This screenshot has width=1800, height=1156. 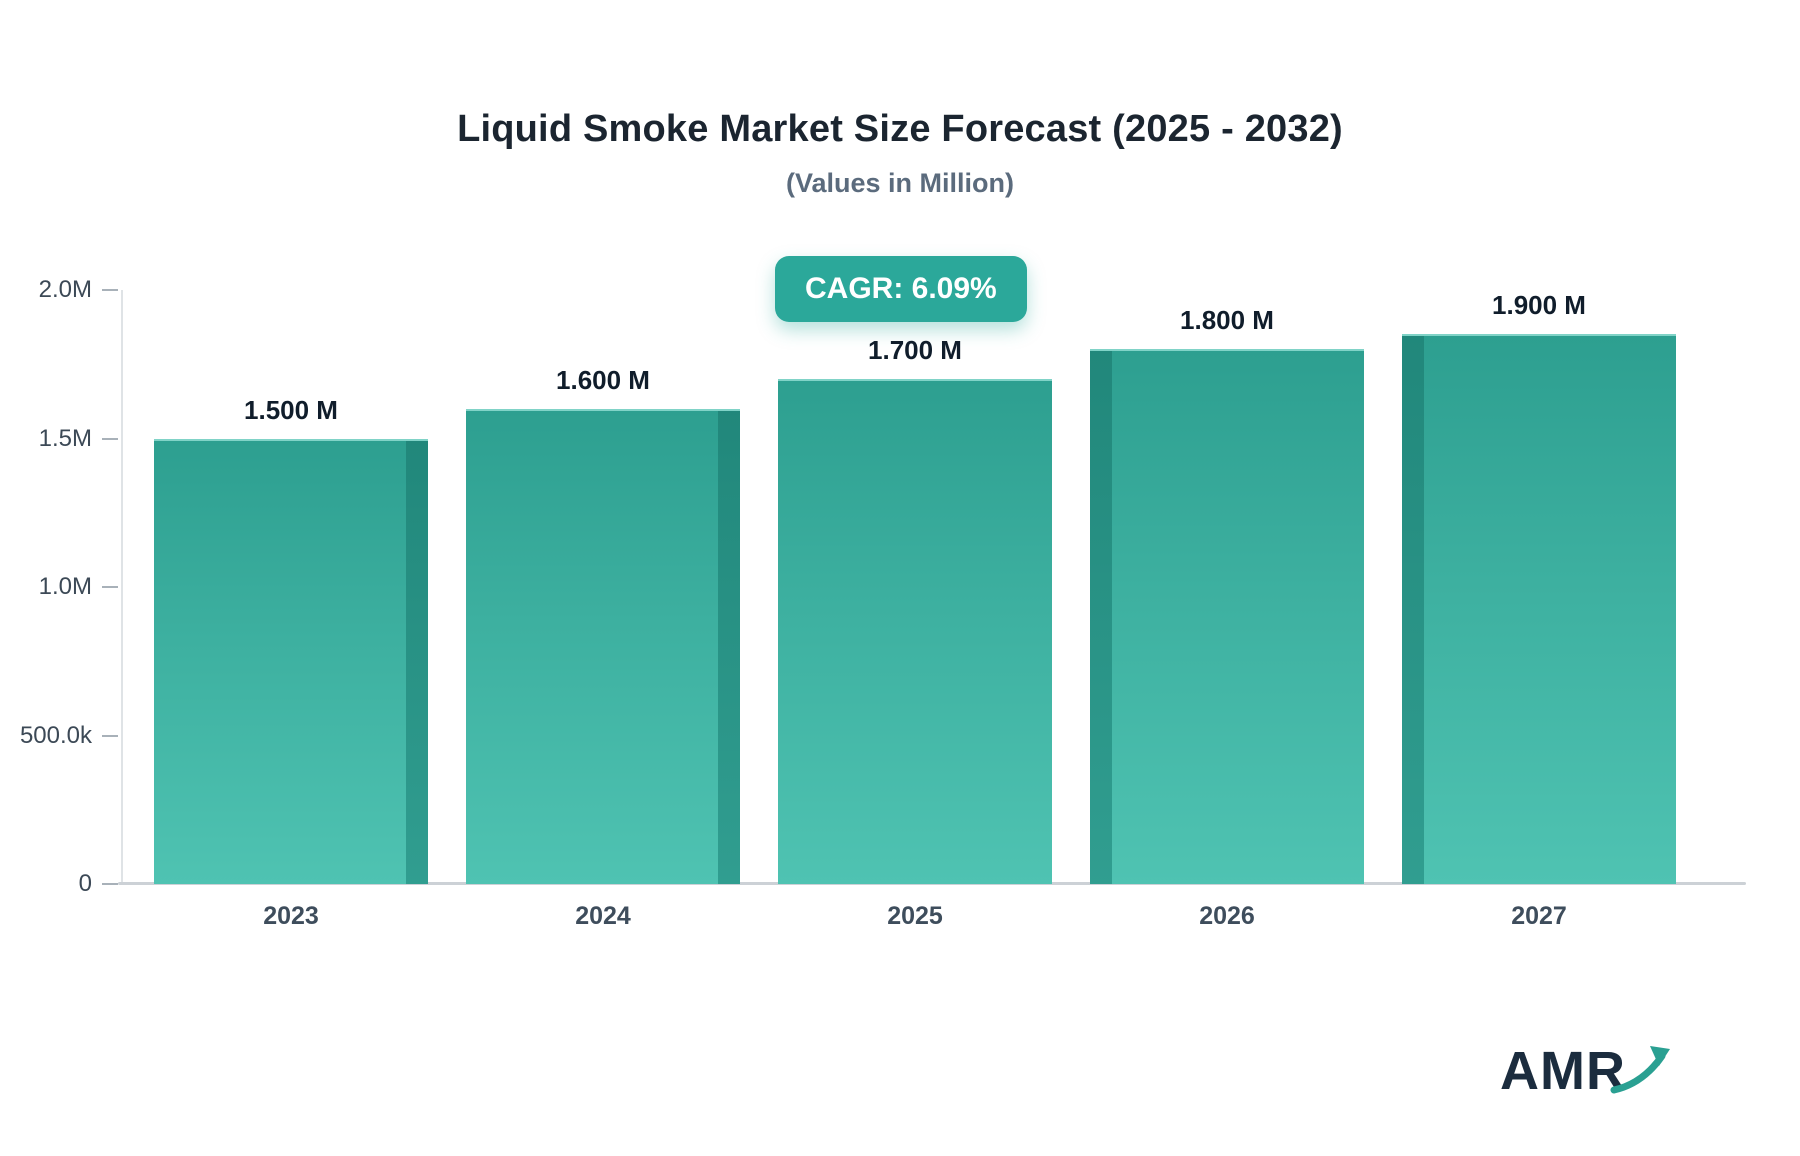 What do you see at coordinates (65, 438) in the screenshot?
I see `y-tick-label: 1.5M` at bounding box center [65, 438].